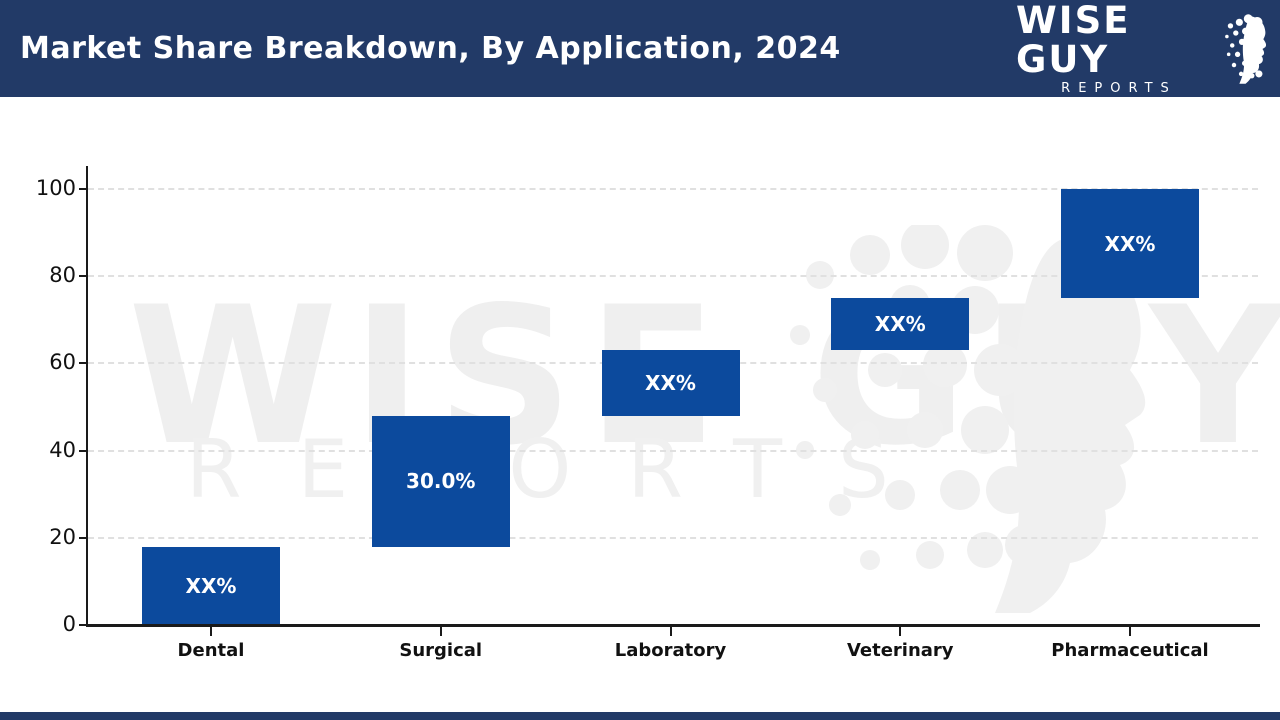  Describe the element at coordinates (62, 536) in the screenshot. I see `y-tick-label-20: 20` at that location.